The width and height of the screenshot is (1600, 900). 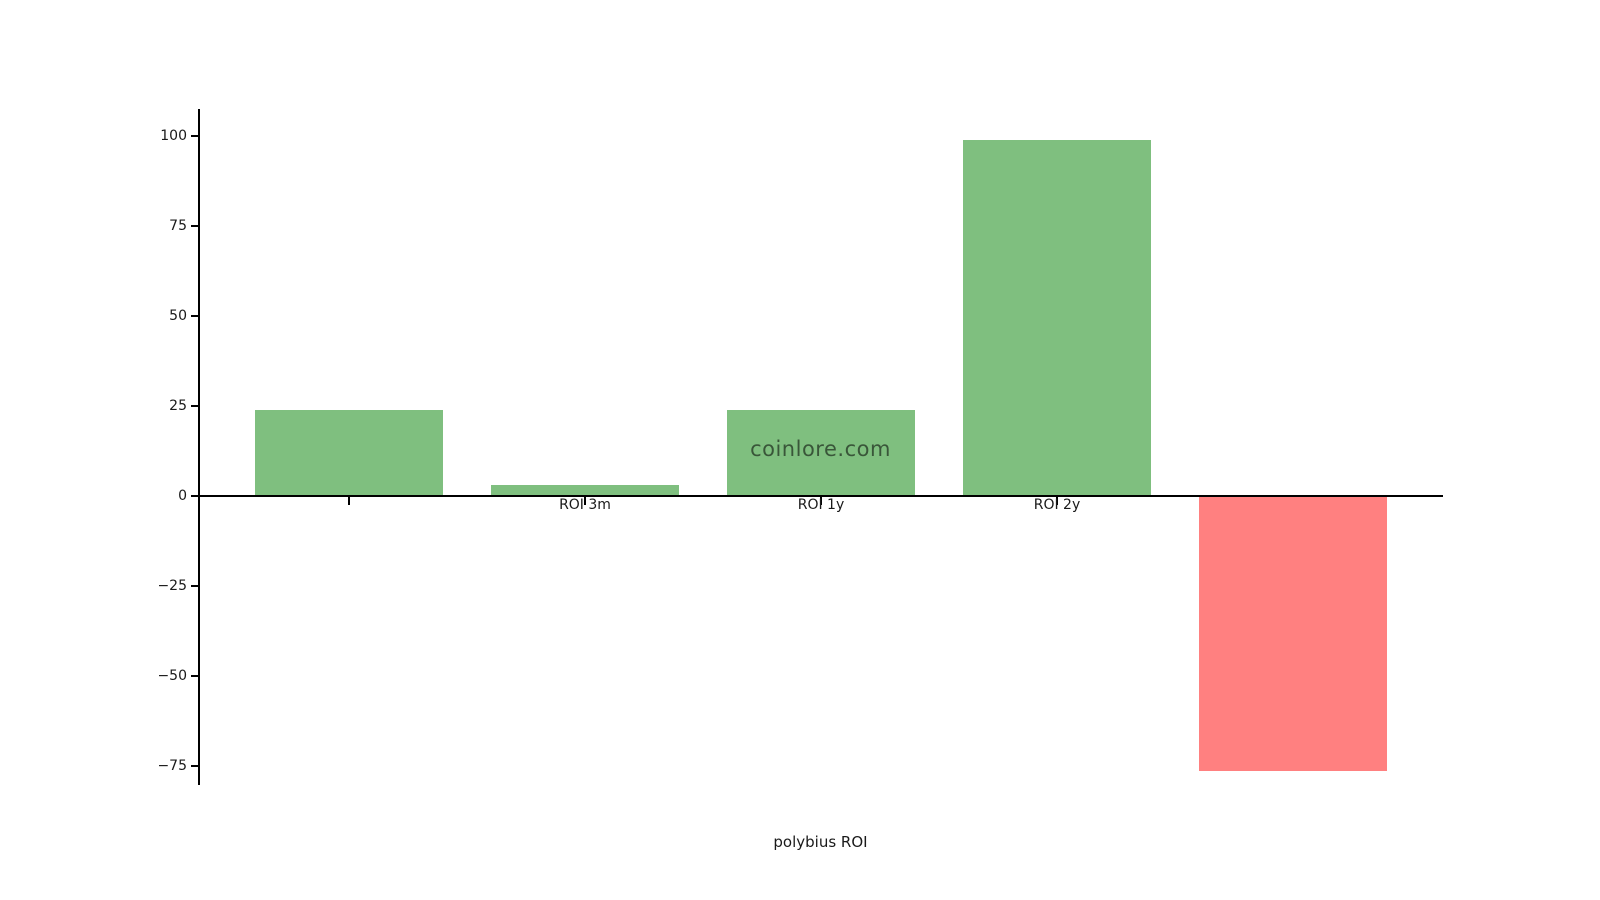 I want to click on y-tick-label-50: 50, so click(x=178, y=316).